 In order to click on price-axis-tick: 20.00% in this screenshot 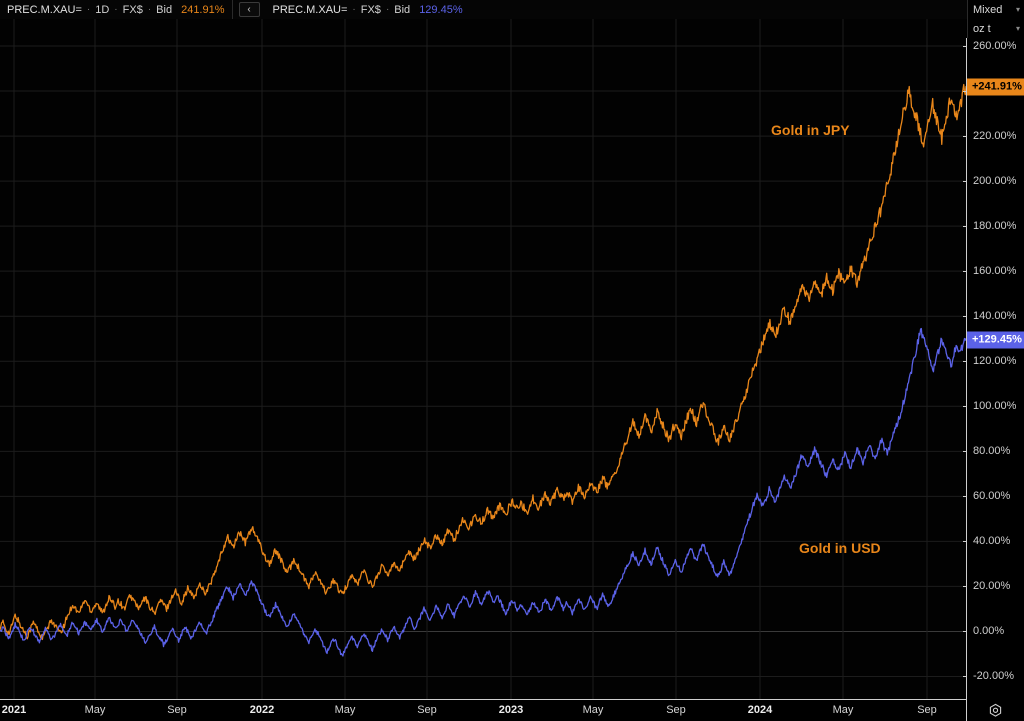, I will do `click(992, 586)`.